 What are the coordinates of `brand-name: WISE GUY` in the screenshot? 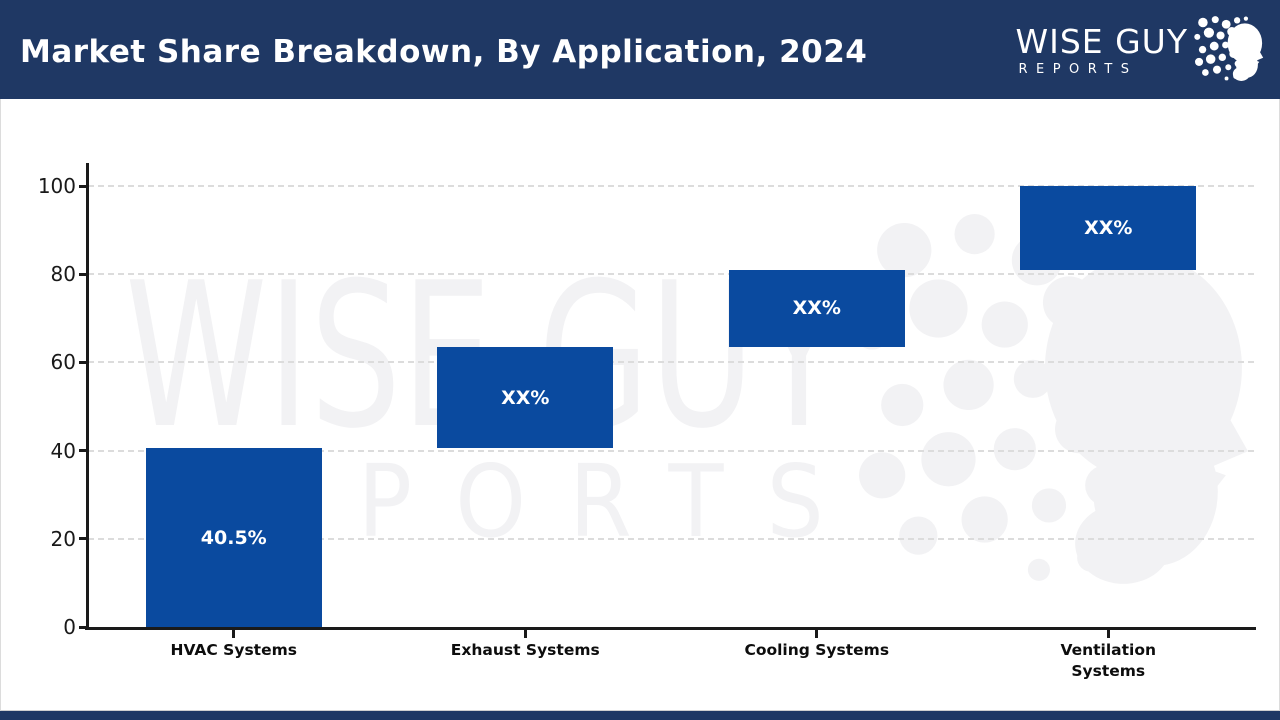 It's located at (1101, 41).